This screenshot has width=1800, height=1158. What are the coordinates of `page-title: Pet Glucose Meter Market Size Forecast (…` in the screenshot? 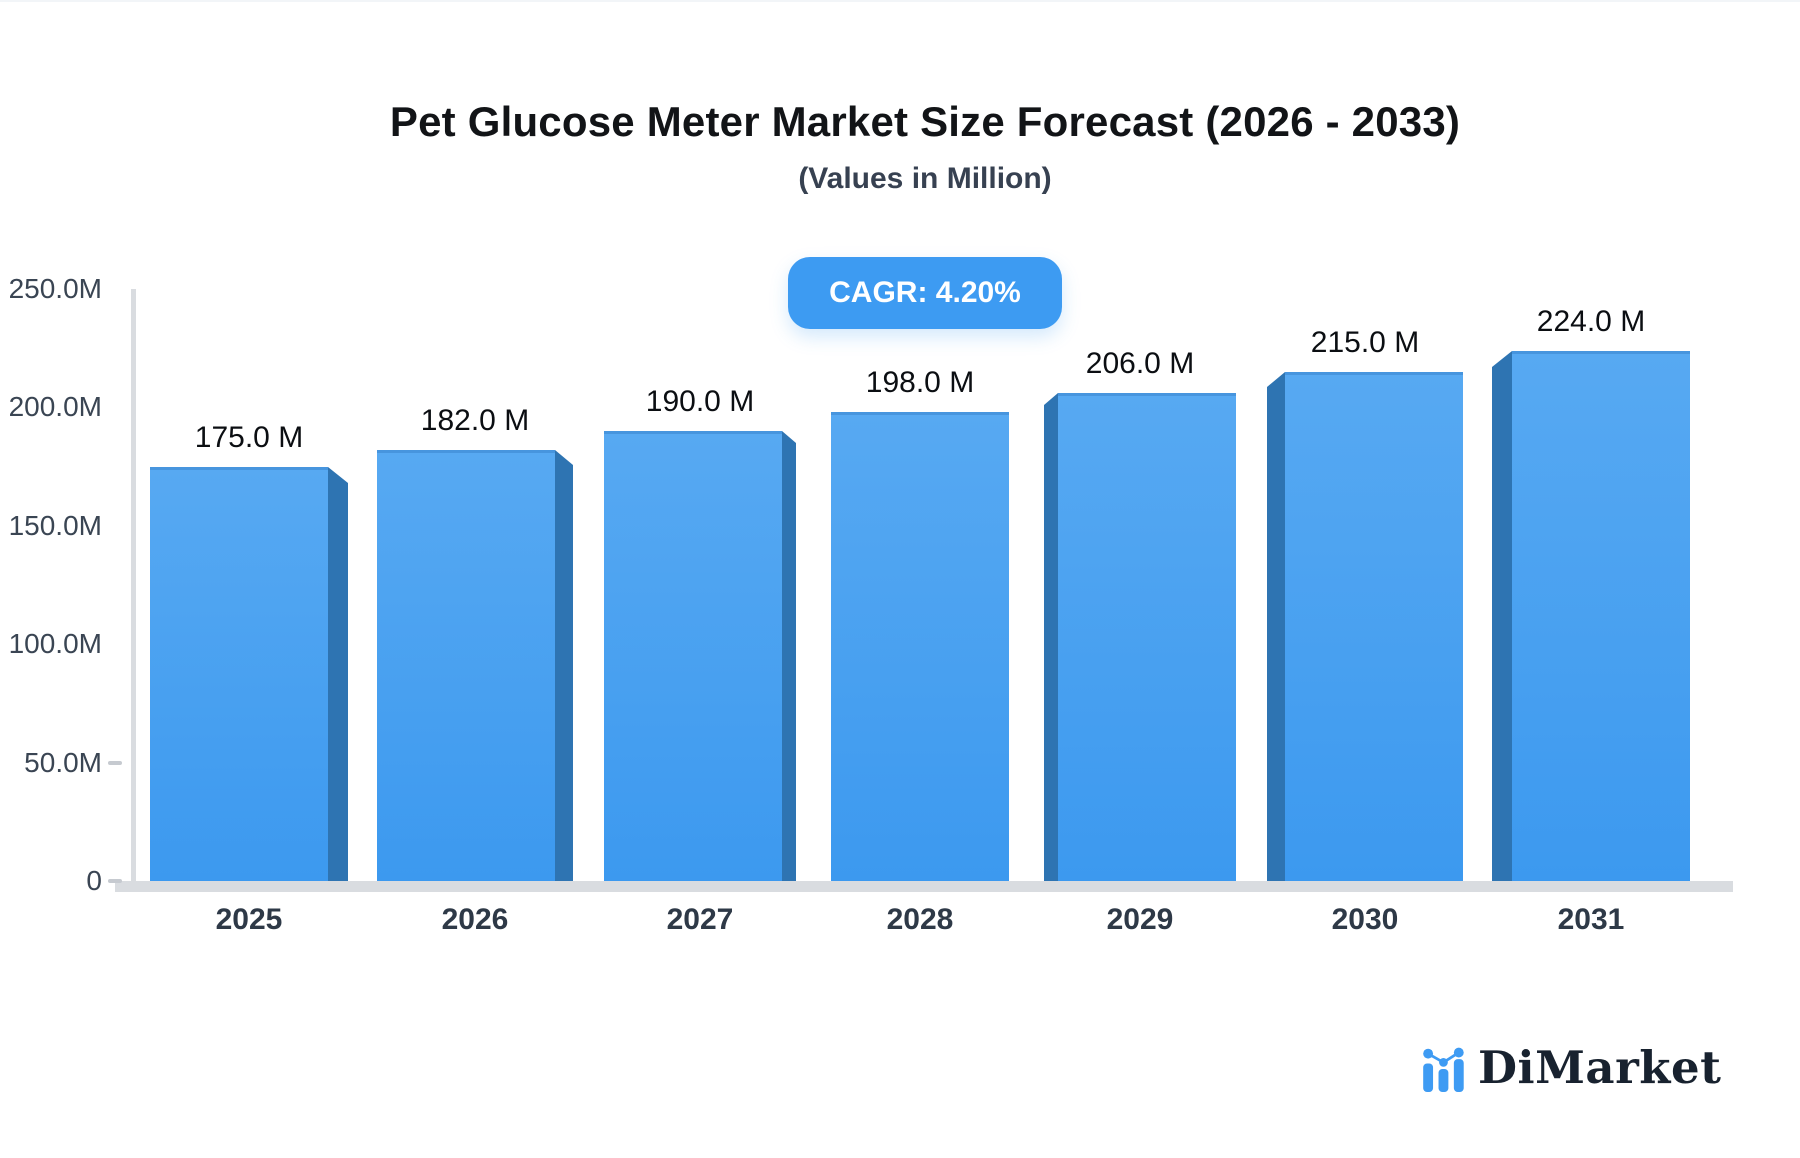 It's located at (925, 121).